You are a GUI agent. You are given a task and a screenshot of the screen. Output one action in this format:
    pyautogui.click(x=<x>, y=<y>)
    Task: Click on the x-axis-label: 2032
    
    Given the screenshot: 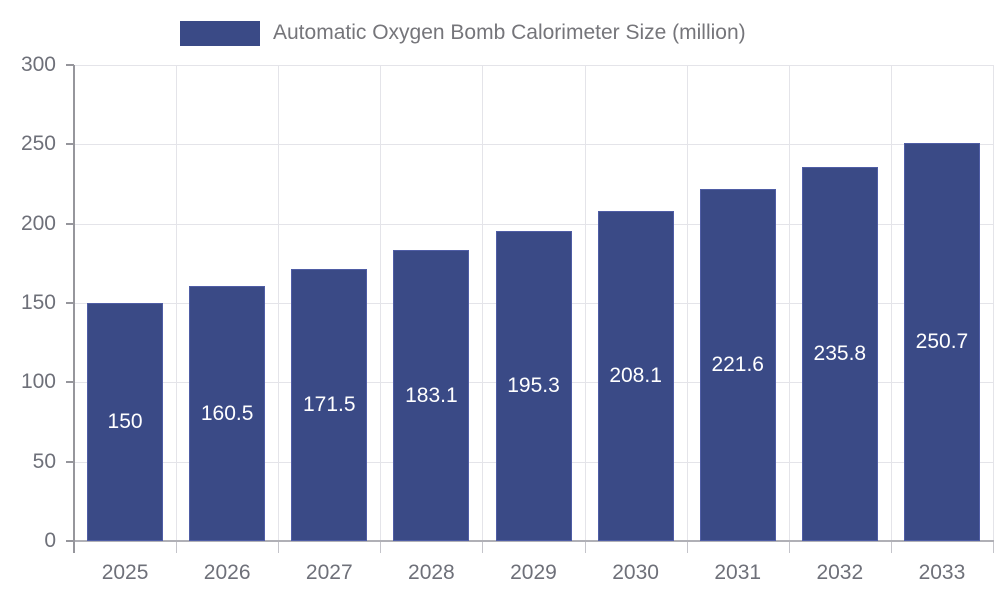 What is the action you would take?
    pyautogui.click(x=840, y=572)
    